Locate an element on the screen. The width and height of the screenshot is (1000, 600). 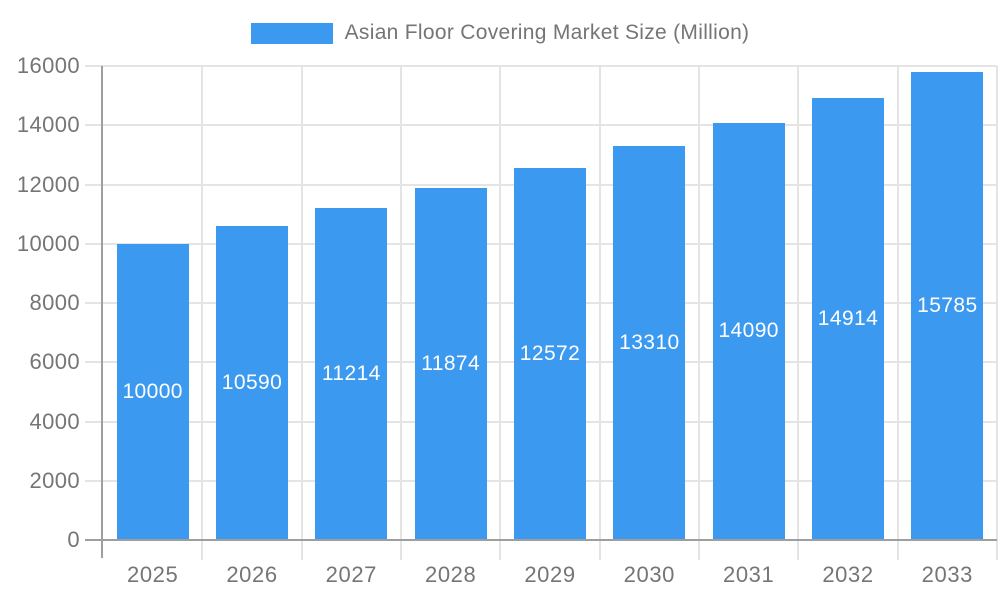
bar-2025: 10000 is located at coordinates (152, 391).